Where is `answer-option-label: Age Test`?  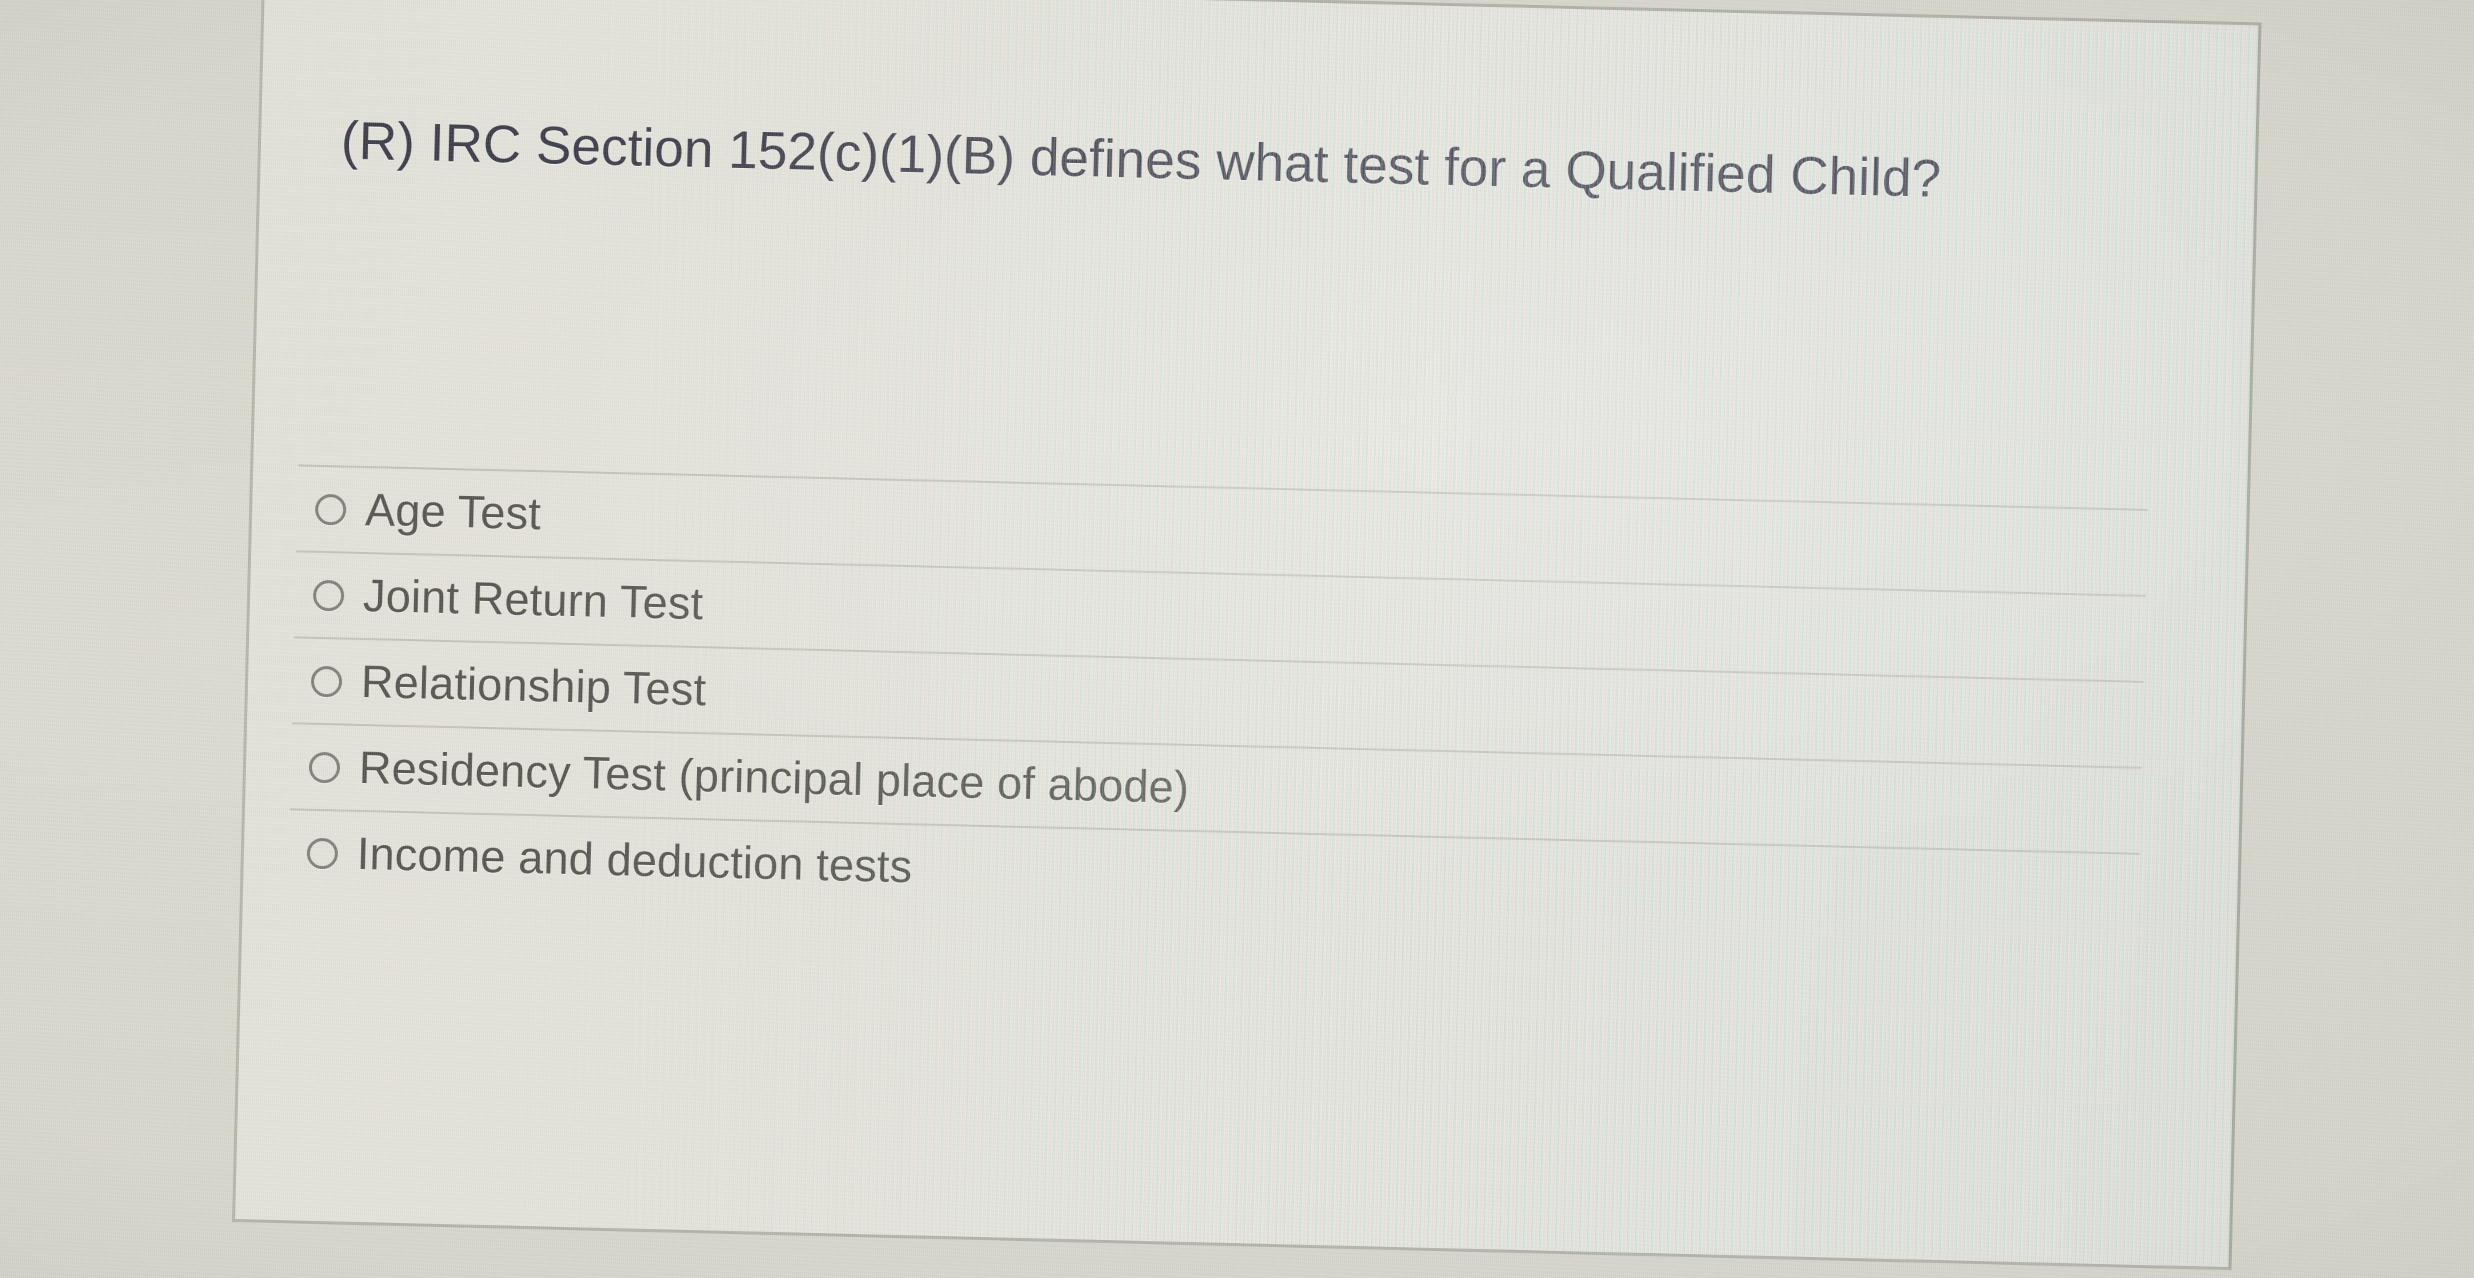
answer-option-label: Age Test is located at coordinates (453, 512).